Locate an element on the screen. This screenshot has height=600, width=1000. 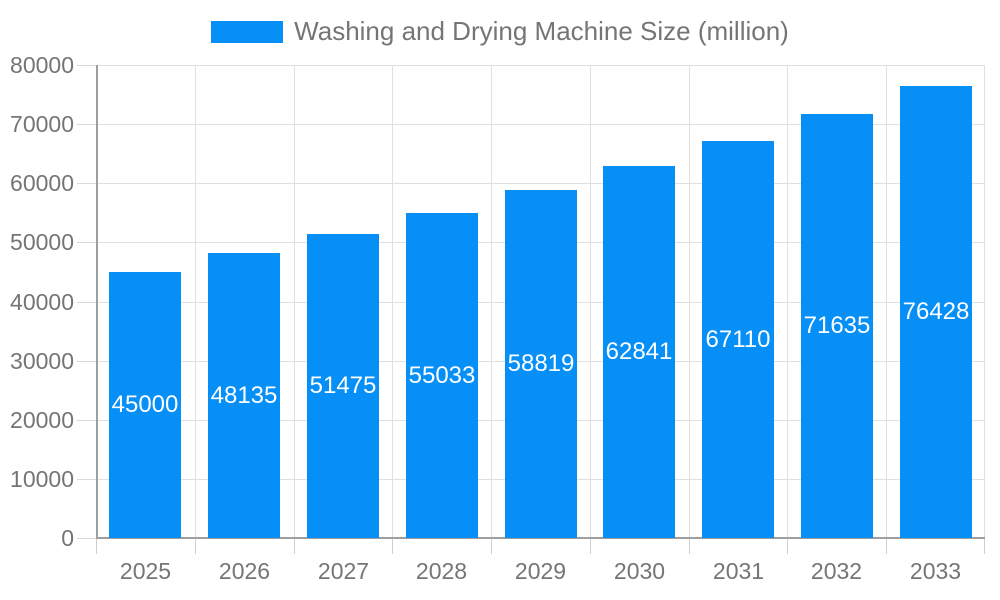
y-tick-label: 50000 is located at coordinates (42, 242).